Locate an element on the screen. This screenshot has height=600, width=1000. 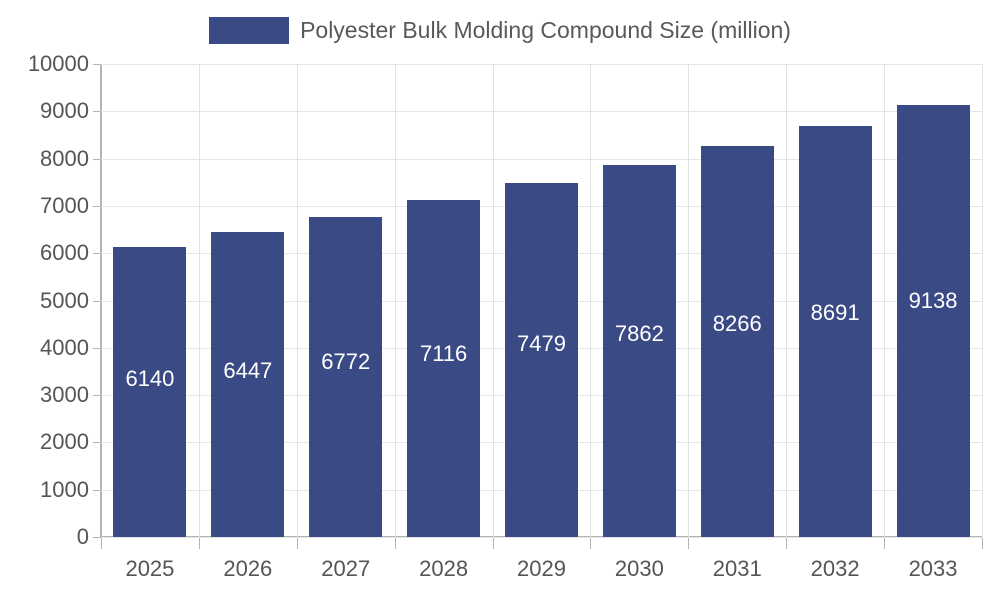
x-axis-tick-label: 2033 is located at coordinates (933, 568).